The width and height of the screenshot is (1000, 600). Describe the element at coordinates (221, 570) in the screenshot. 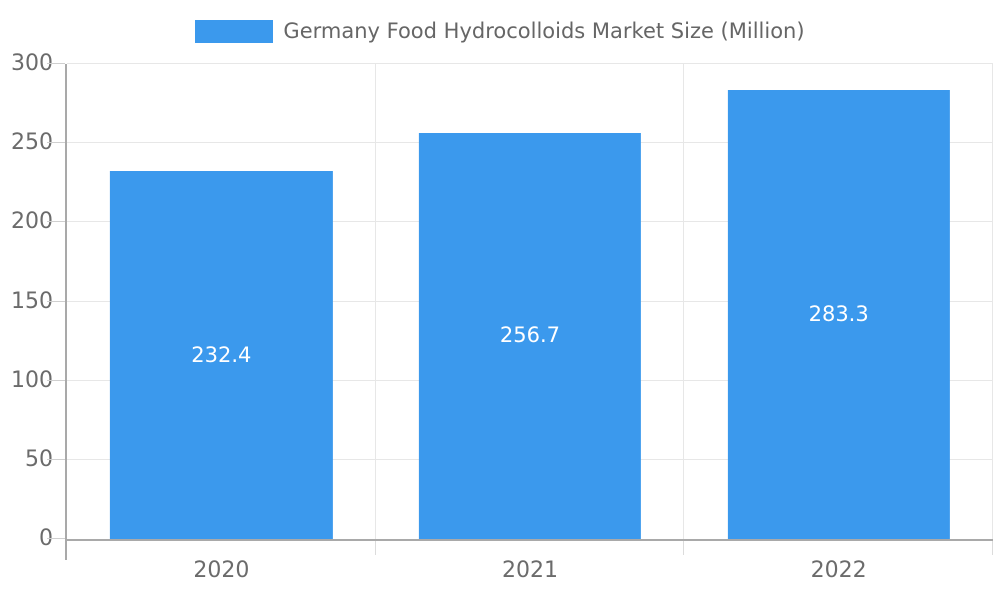

I see `x-tick-label: 2020` at that location.